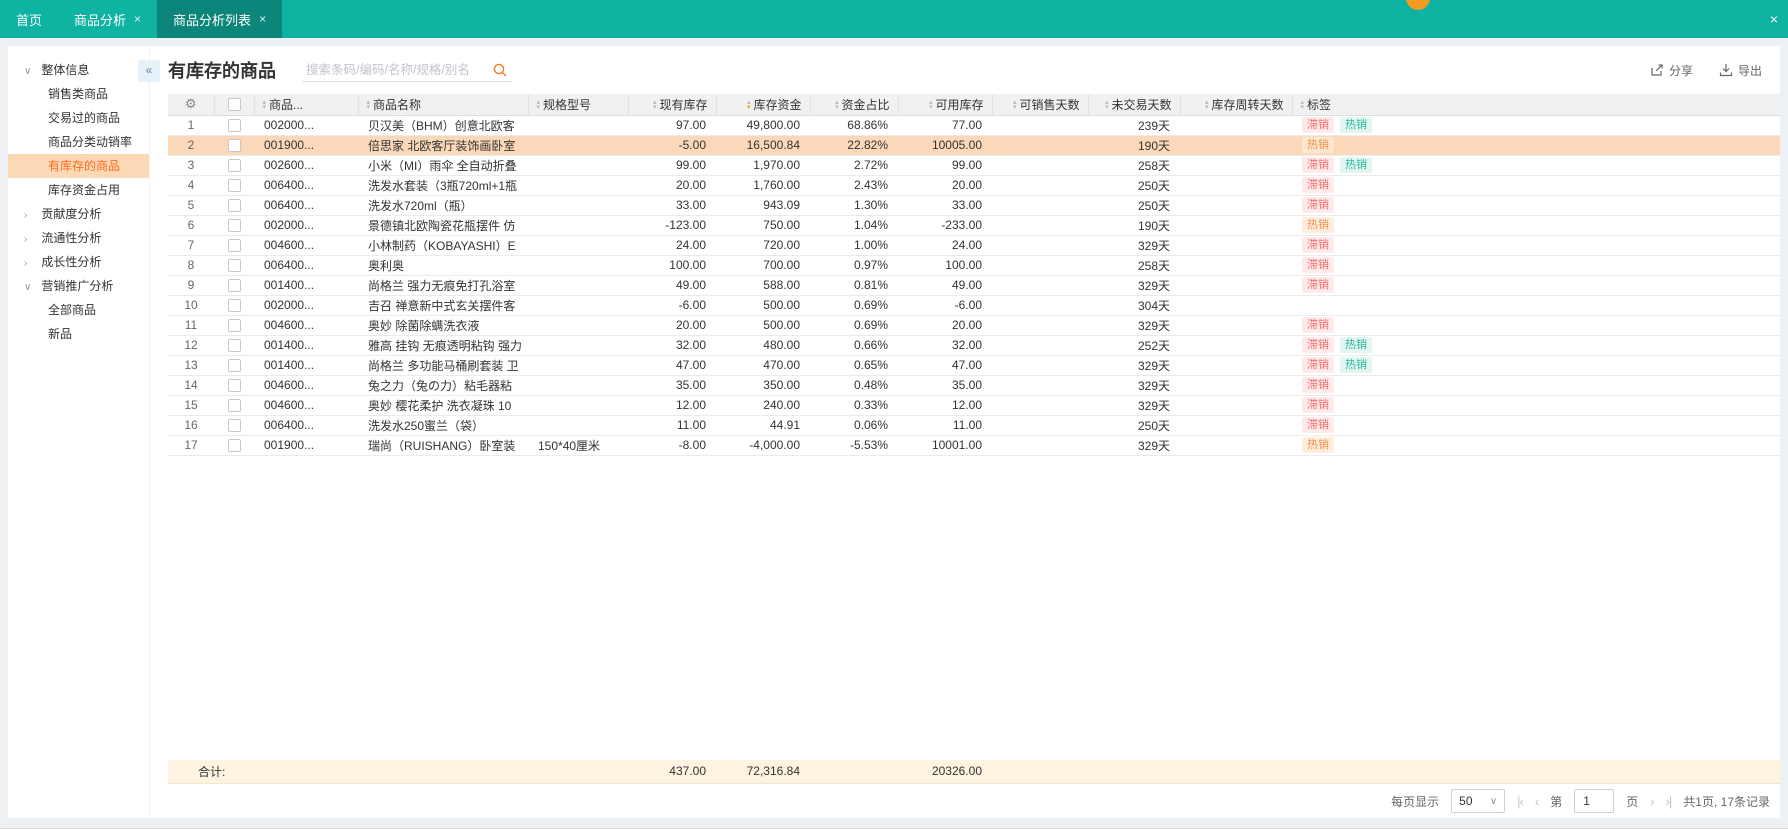 The image size is (1788, 836). Describe the element at coordinates (854, 105) in the screenshot. I see `column-header-ratio: ▴ ▾ 资金占比` at that location.